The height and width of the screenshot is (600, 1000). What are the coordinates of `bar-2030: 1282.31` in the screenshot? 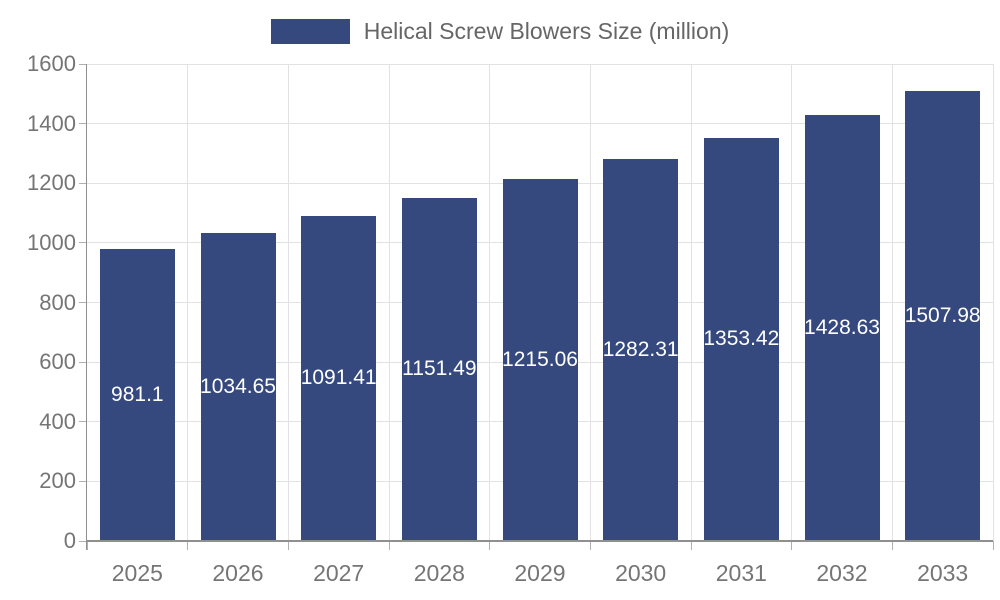 It's located at (641, 349).